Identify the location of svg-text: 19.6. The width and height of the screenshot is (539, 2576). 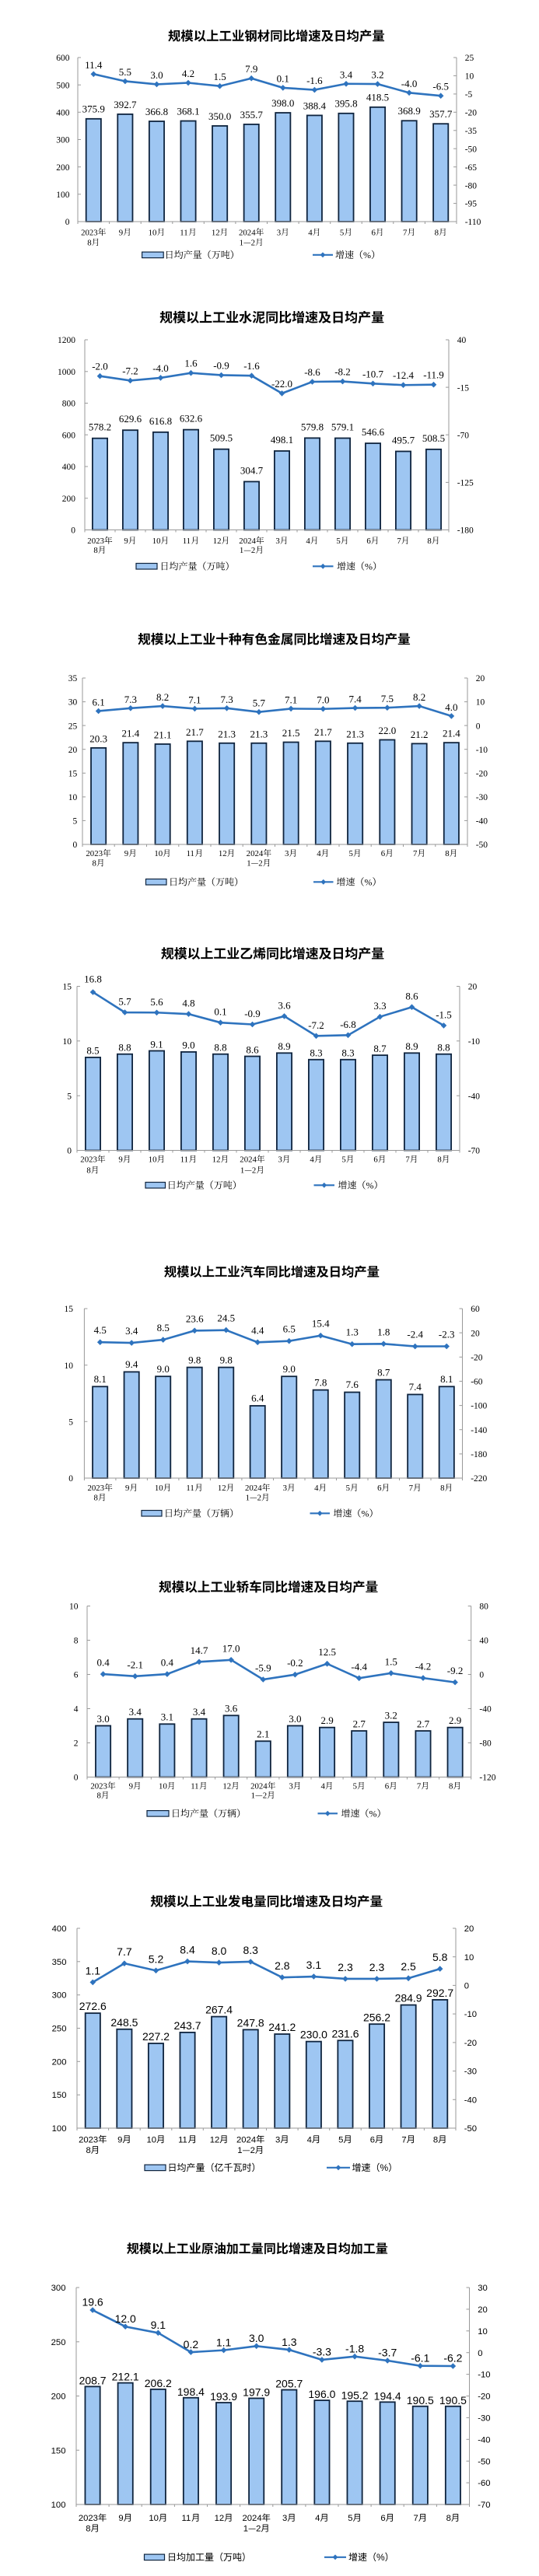
(92, 2302).